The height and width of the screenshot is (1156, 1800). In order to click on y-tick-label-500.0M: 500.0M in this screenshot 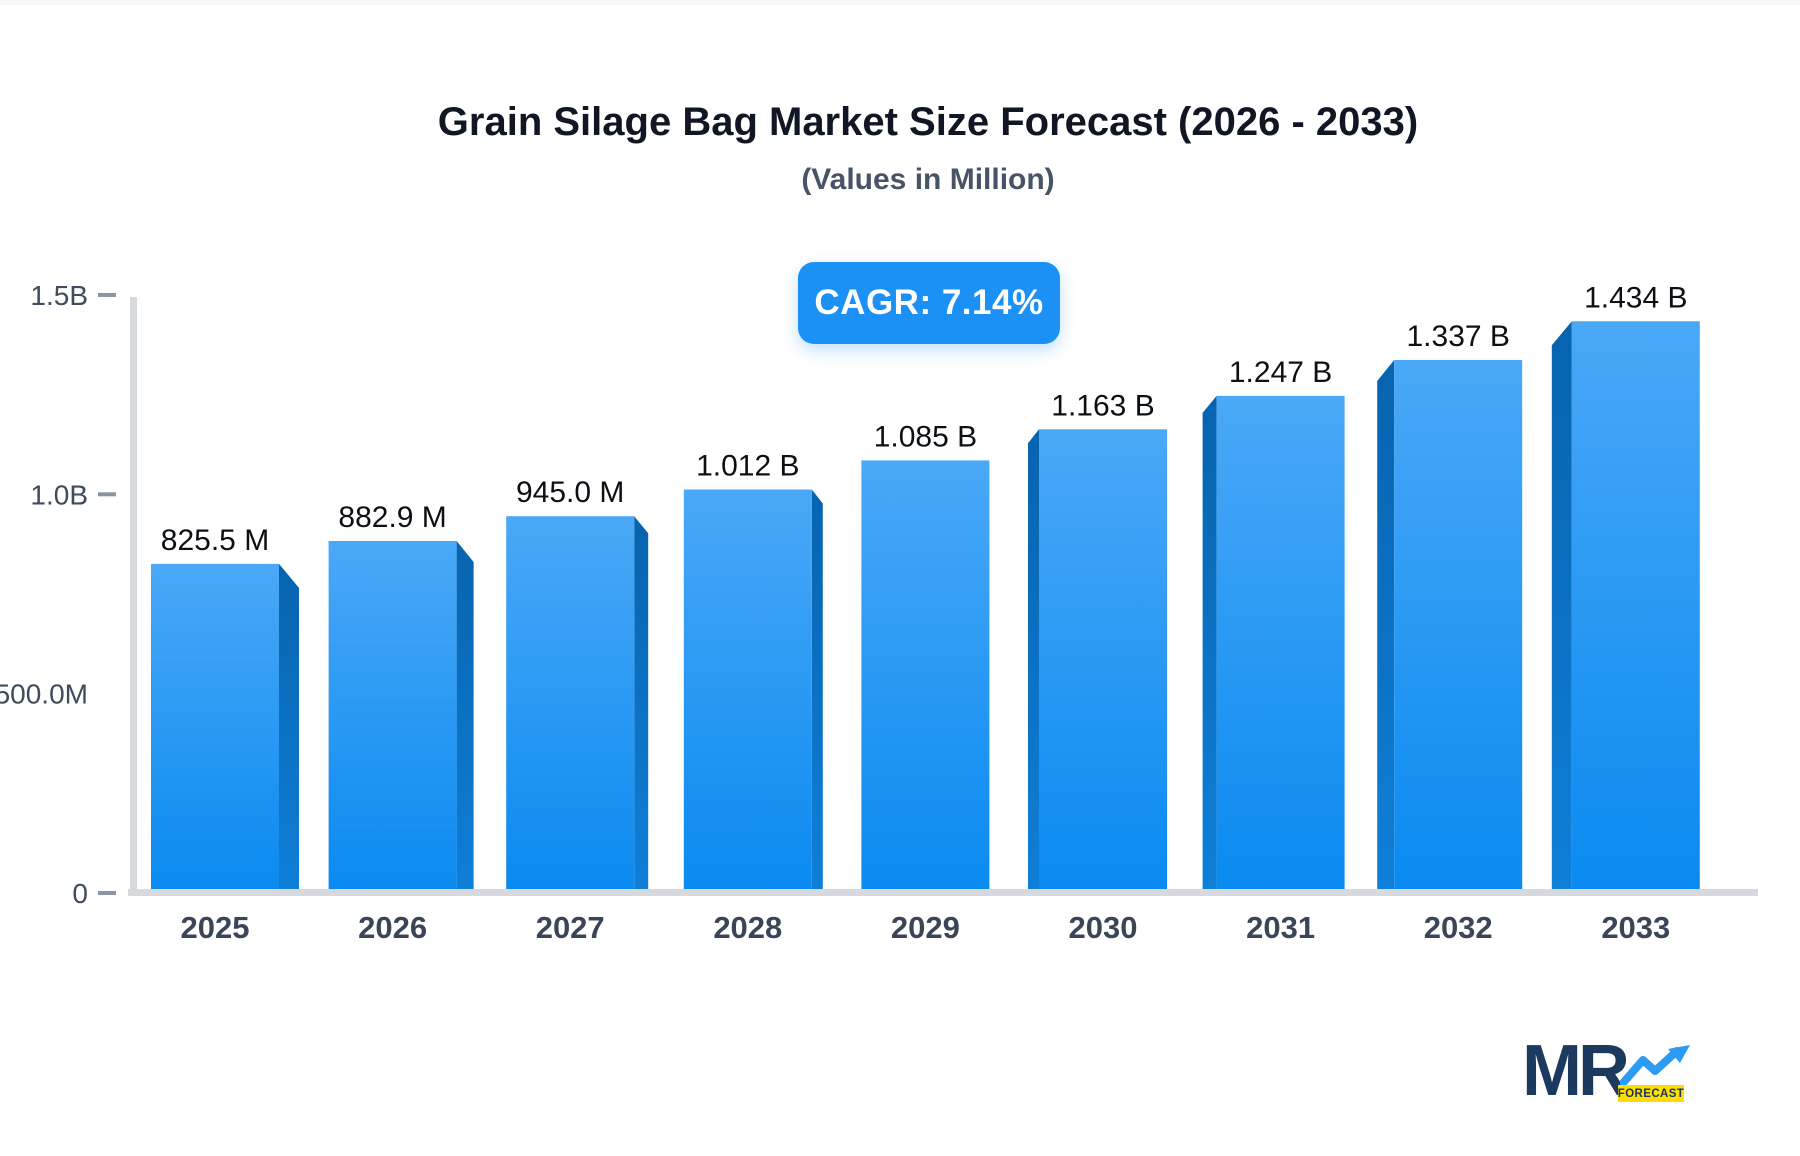, I will do `click(44, 694)`.